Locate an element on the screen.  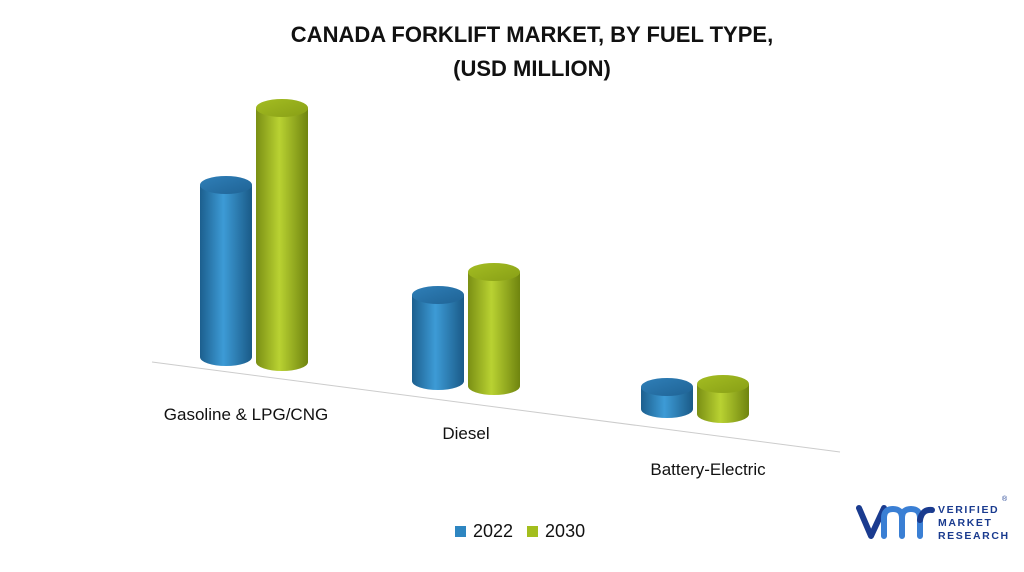
logo-registered-mark: ® is located at coordinates (1005, 499).